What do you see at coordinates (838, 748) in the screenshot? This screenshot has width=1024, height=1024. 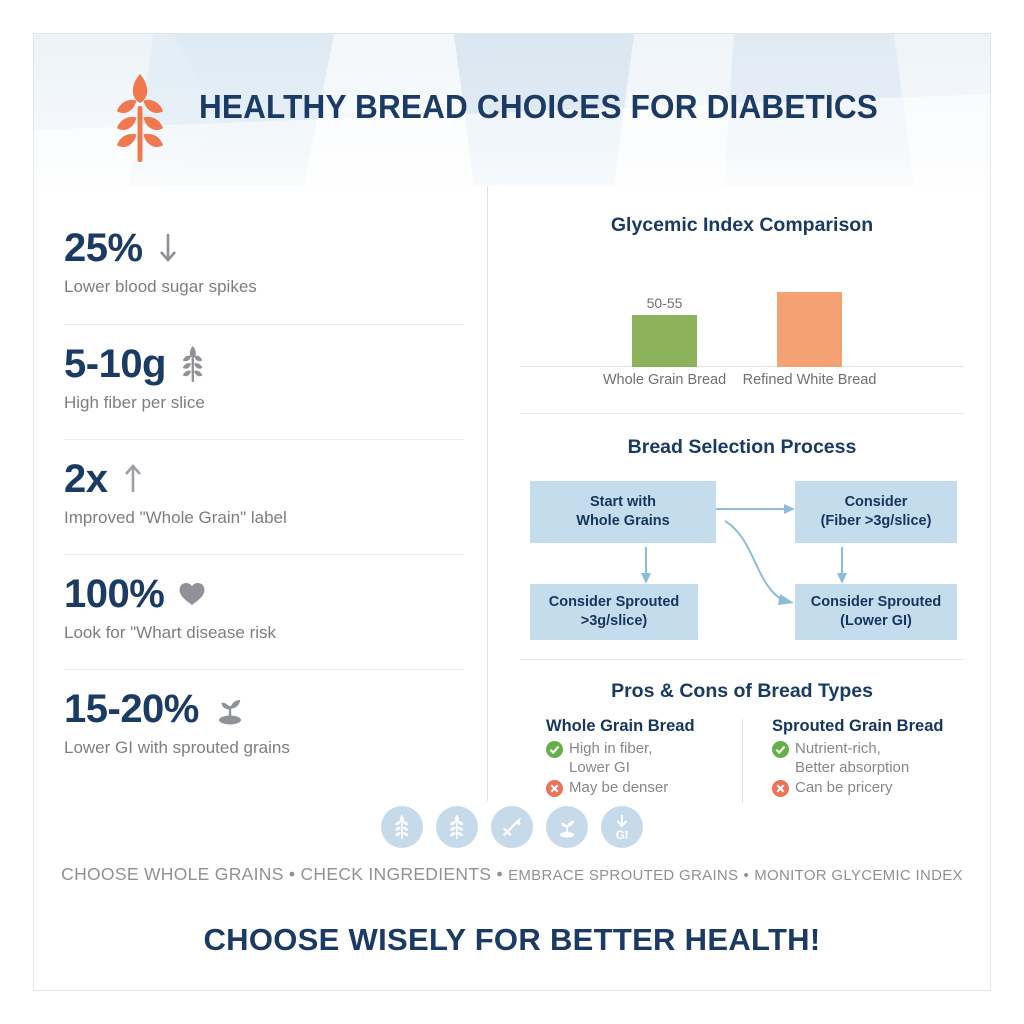 I see `pro-line1: Nutrient-rich,` at bounding box center [838, 748].